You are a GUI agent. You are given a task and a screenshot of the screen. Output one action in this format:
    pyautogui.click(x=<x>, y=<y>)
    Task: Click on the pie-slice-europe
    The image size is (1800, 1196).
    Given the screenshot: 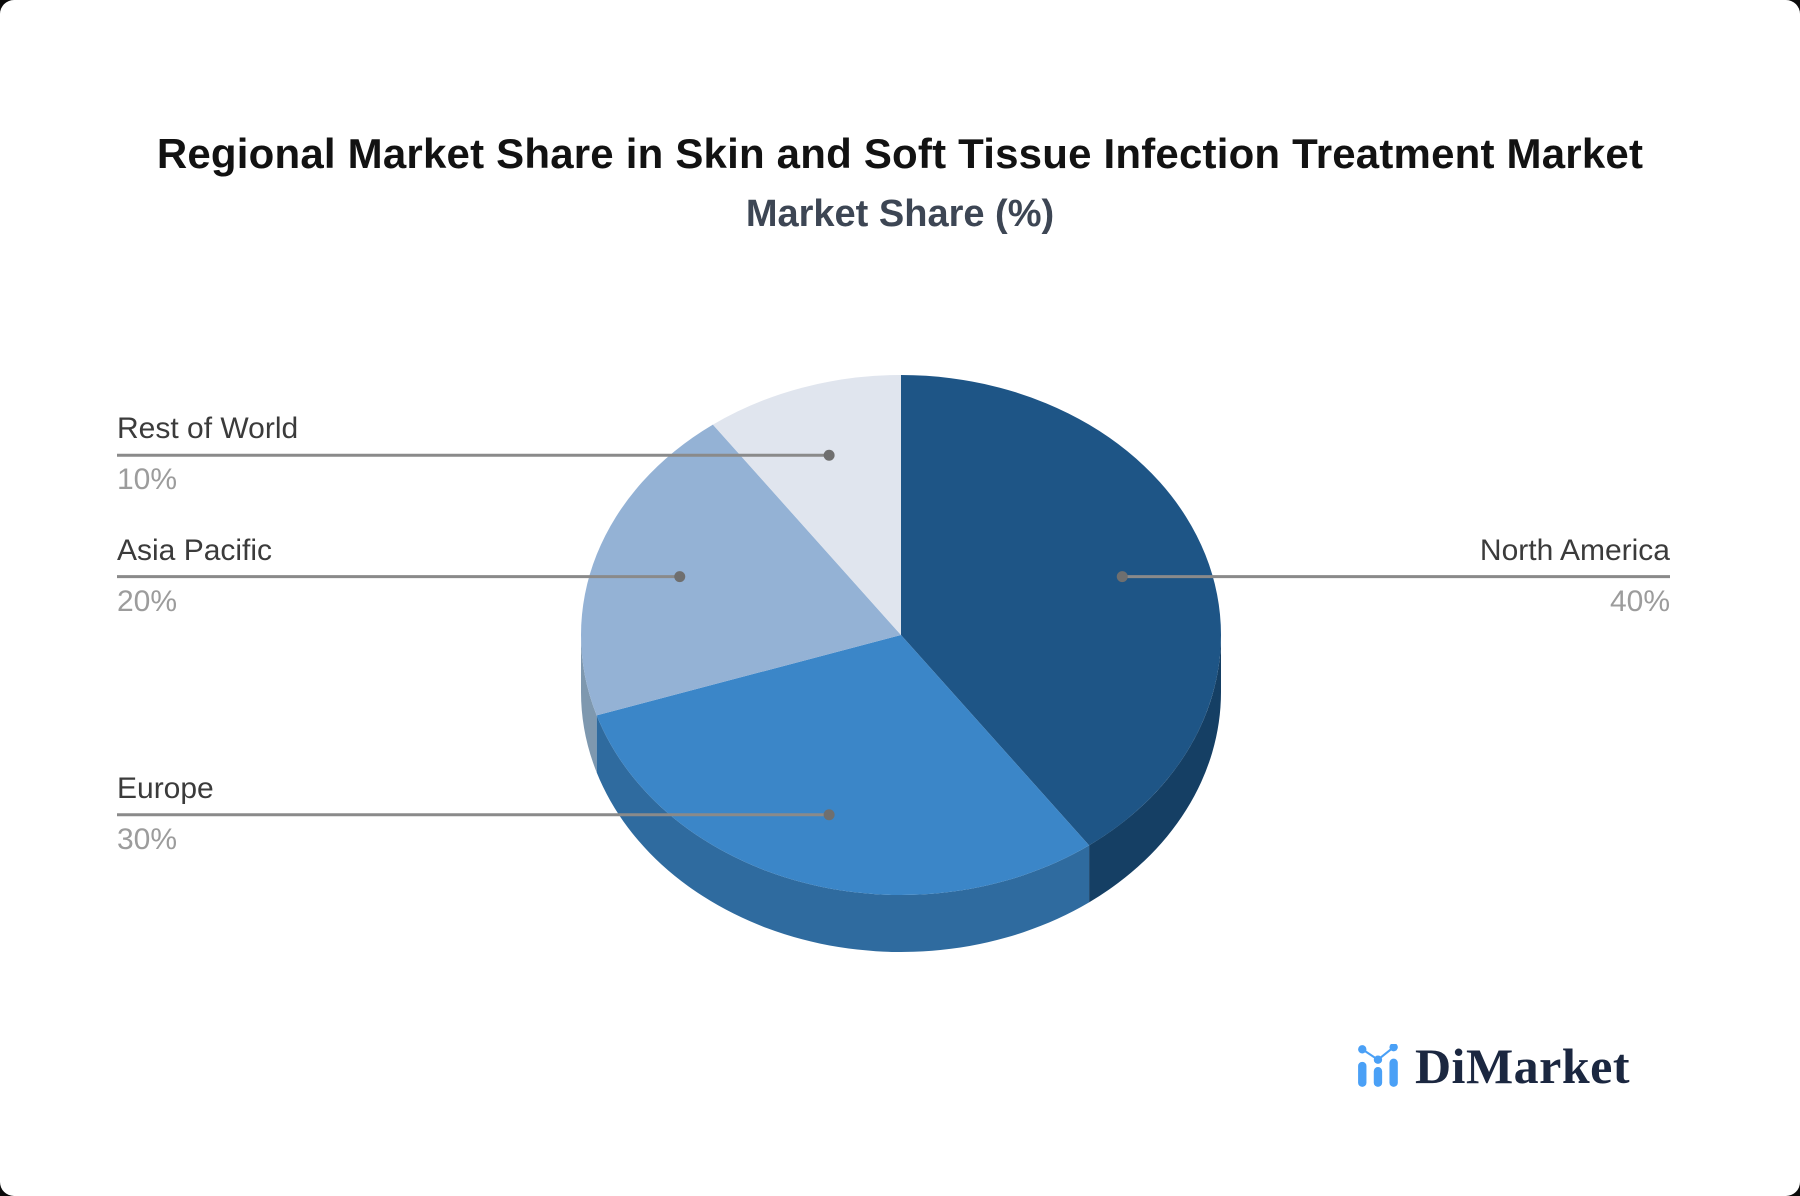 What is the action you would take?
    pyautogui.click(x=843, y=765)
    